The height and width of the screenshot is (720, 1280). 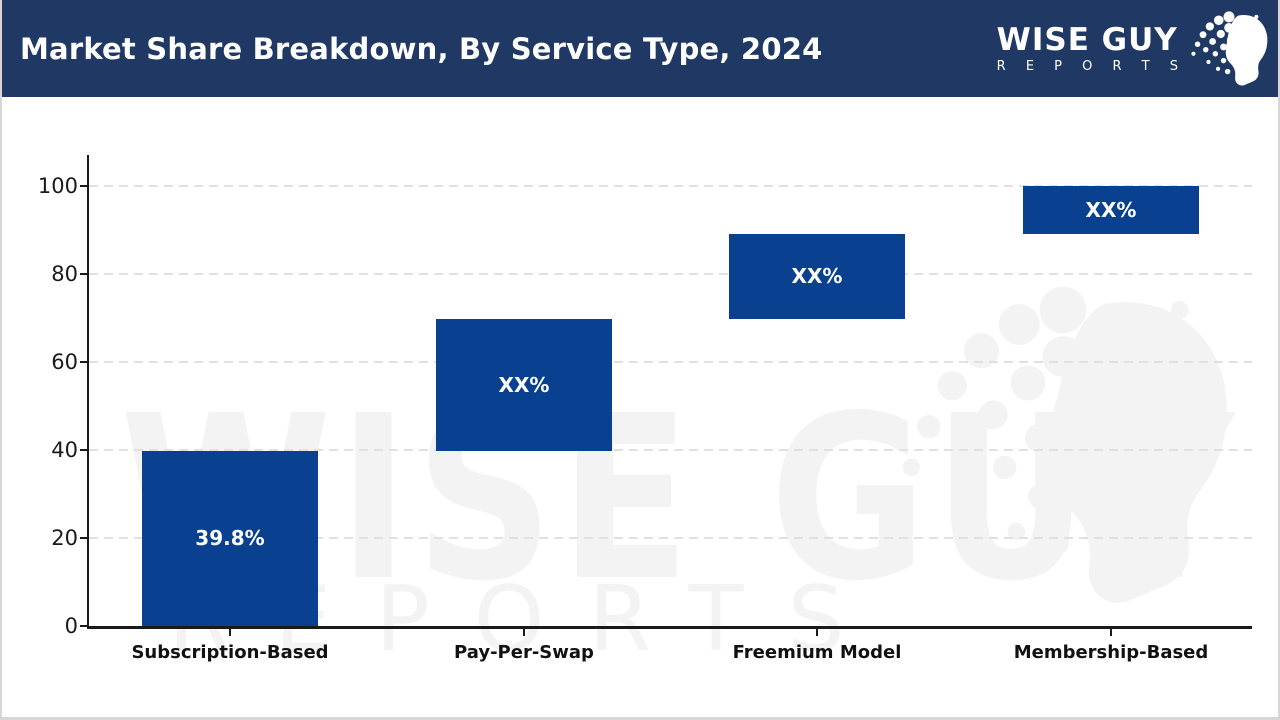 I want to click on bar-freemium-model: XX%, so click(x=817, y=276).